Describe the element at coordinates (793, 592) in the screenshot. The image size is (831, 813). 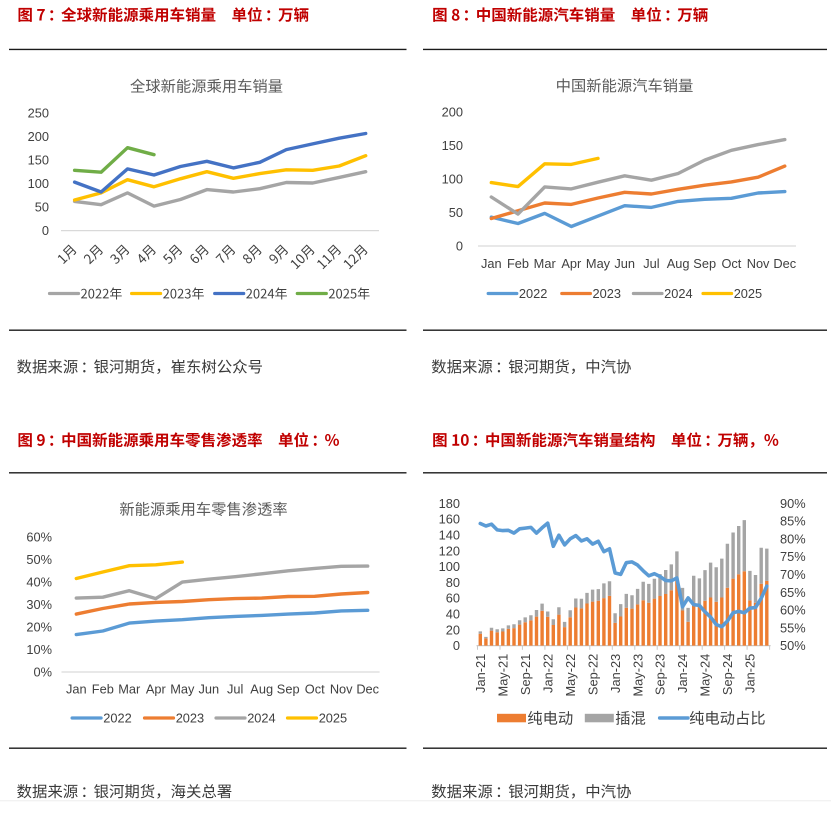
I see `svg-text: 65%` at that location.